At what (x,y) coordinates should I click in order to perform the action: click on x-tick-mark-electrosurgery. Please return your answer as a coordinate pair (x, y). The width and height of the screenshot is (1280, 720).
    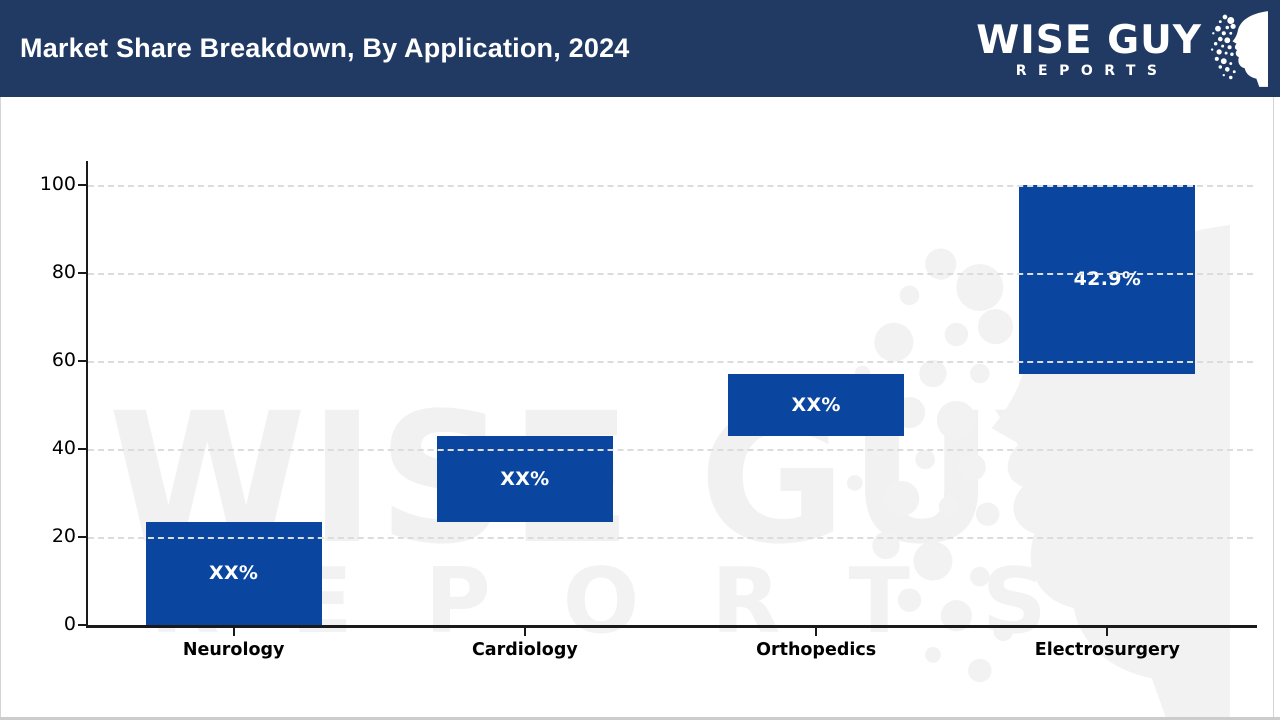
    Looking at the image, I should click on (1107, 632).